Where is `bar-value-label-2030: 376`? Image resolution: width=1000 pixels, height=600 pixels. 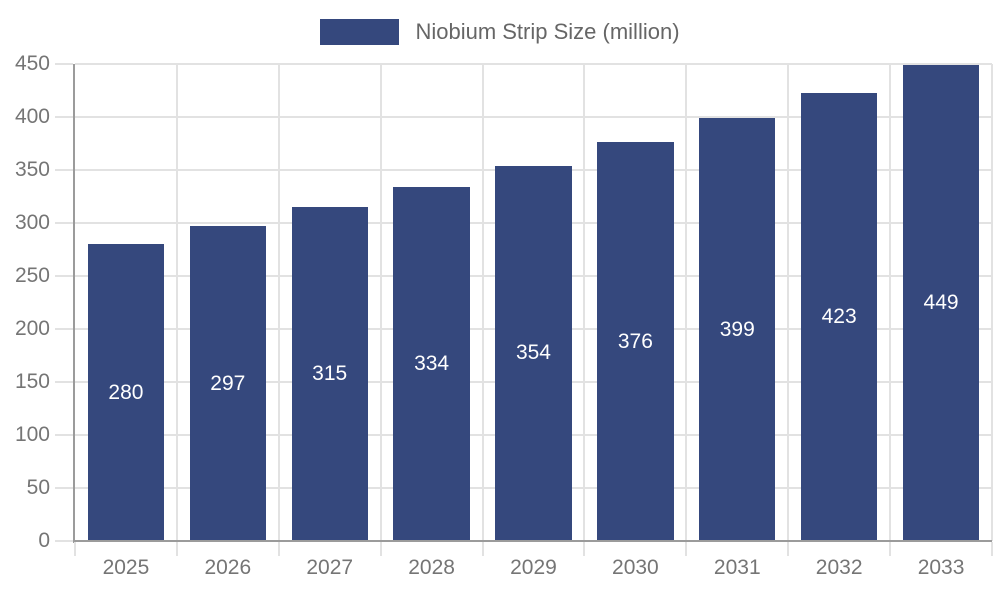
bar-value-label-2030: 376 is located at coordinates (635, 341).